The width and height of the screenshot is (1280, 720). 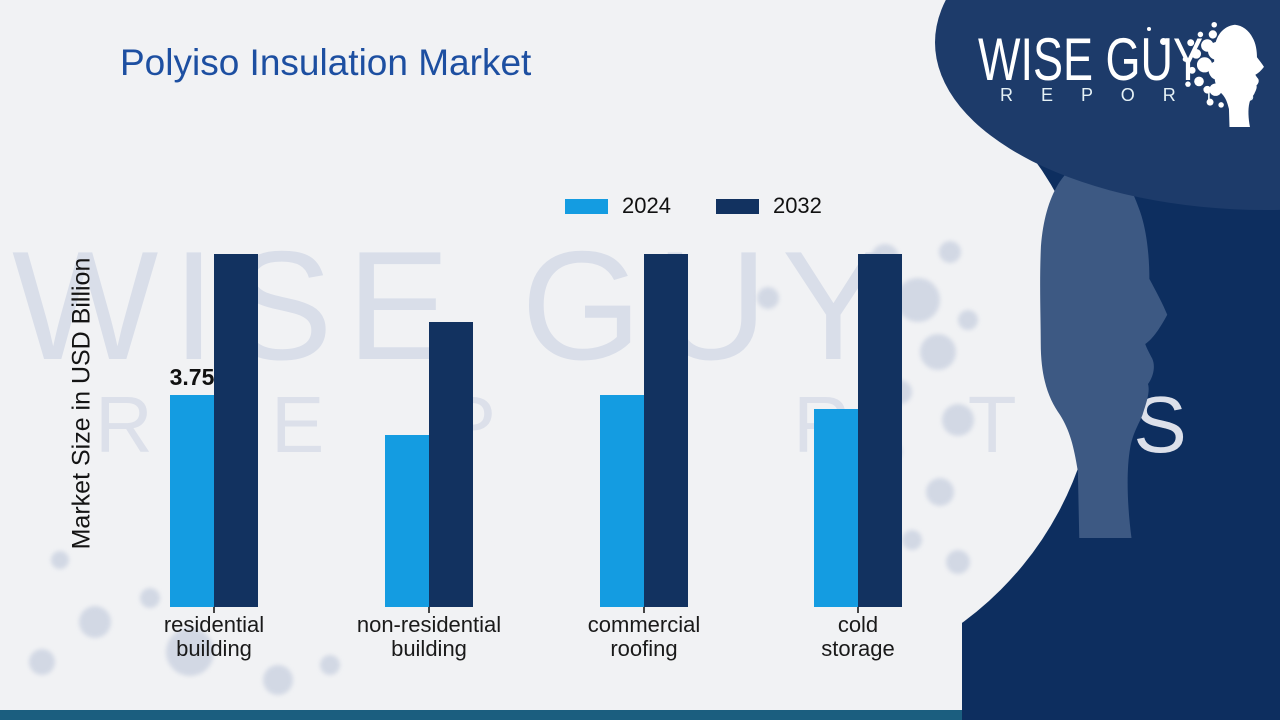 What do you see at coordinates (737, 206) in the screenshot?
I see `legend-swatch-2032` at bounding box center [737, 206].